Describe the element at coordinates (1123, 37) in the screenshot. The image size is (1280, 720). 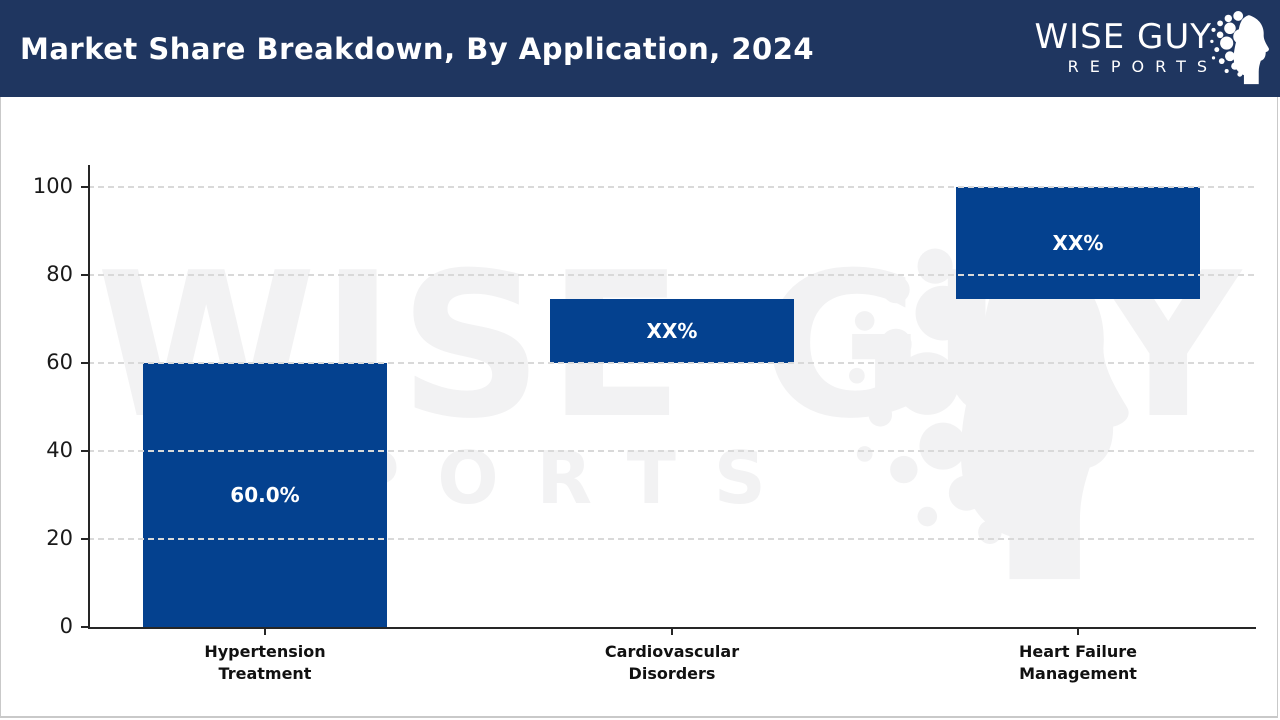
I see `logo-wordmark-line1: WISE GUY` at that location.